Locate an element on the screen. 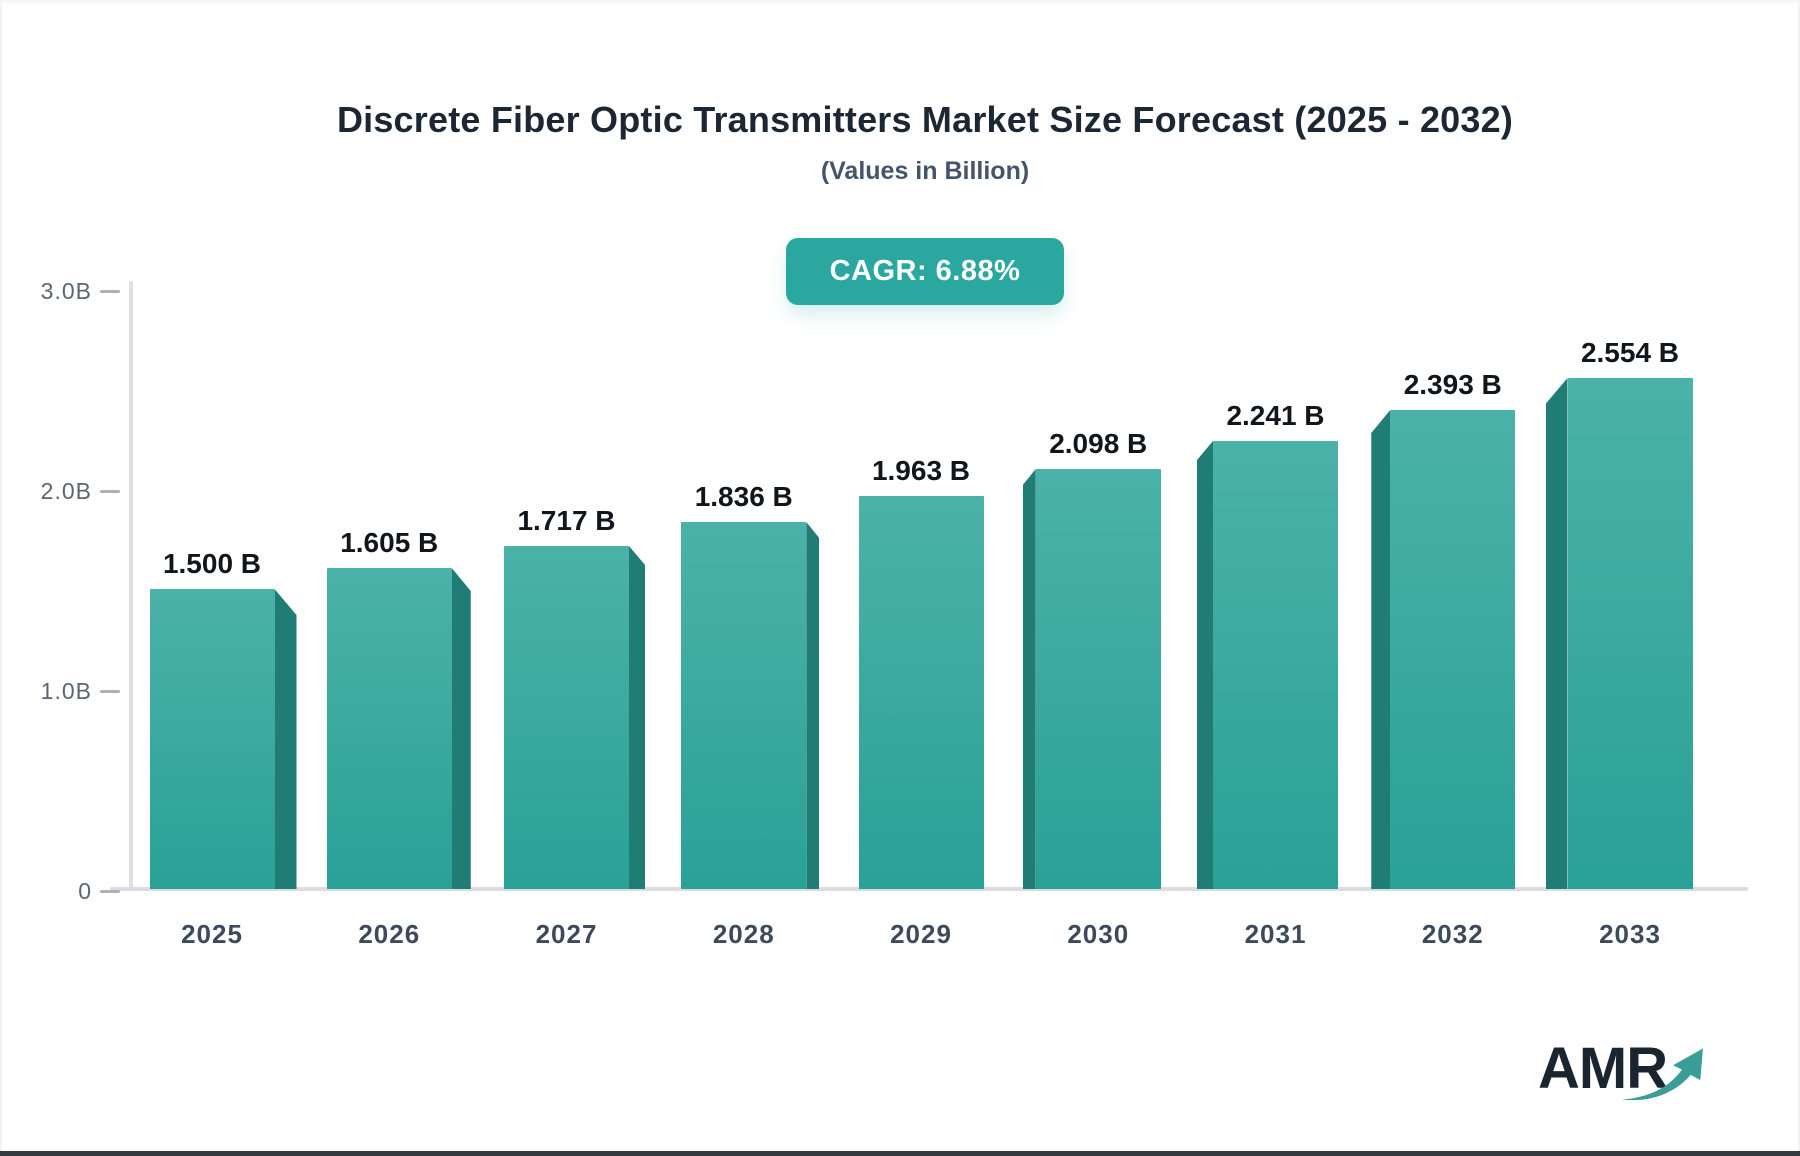  chart-subtitle: (Values in Billion) is located at coordinates (925, 171).